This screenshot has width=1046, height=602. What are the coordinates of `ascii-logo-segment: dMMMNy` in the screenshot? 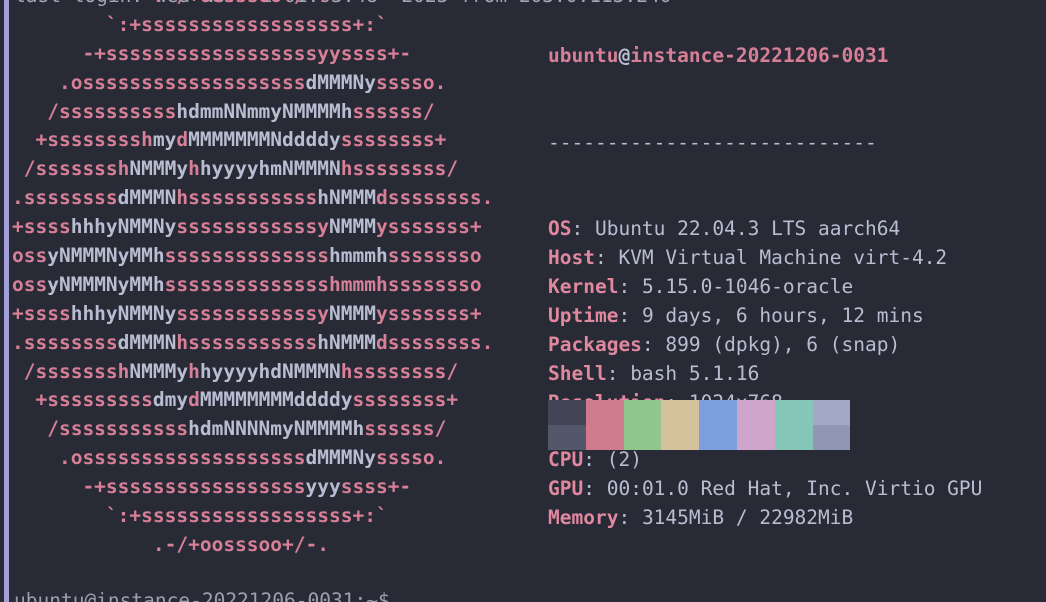 It's located at (340, 82).